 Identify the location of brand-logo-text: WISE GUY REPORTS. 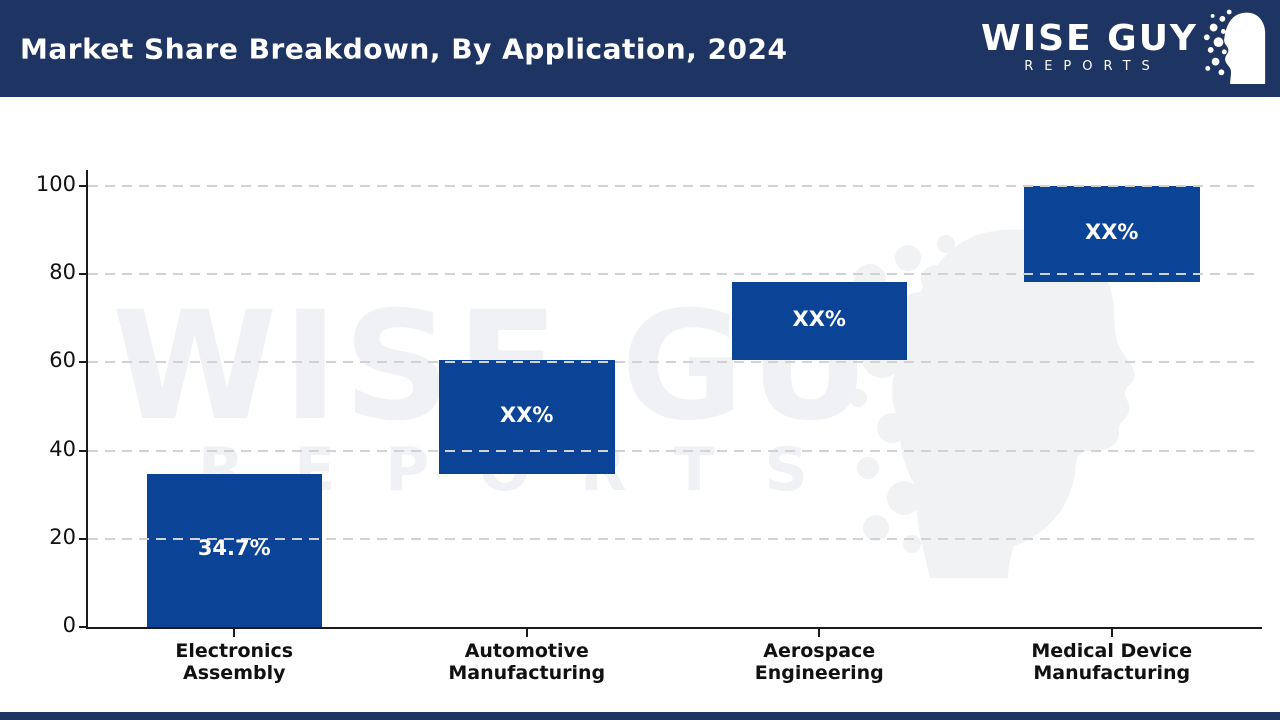
(1089, 47).